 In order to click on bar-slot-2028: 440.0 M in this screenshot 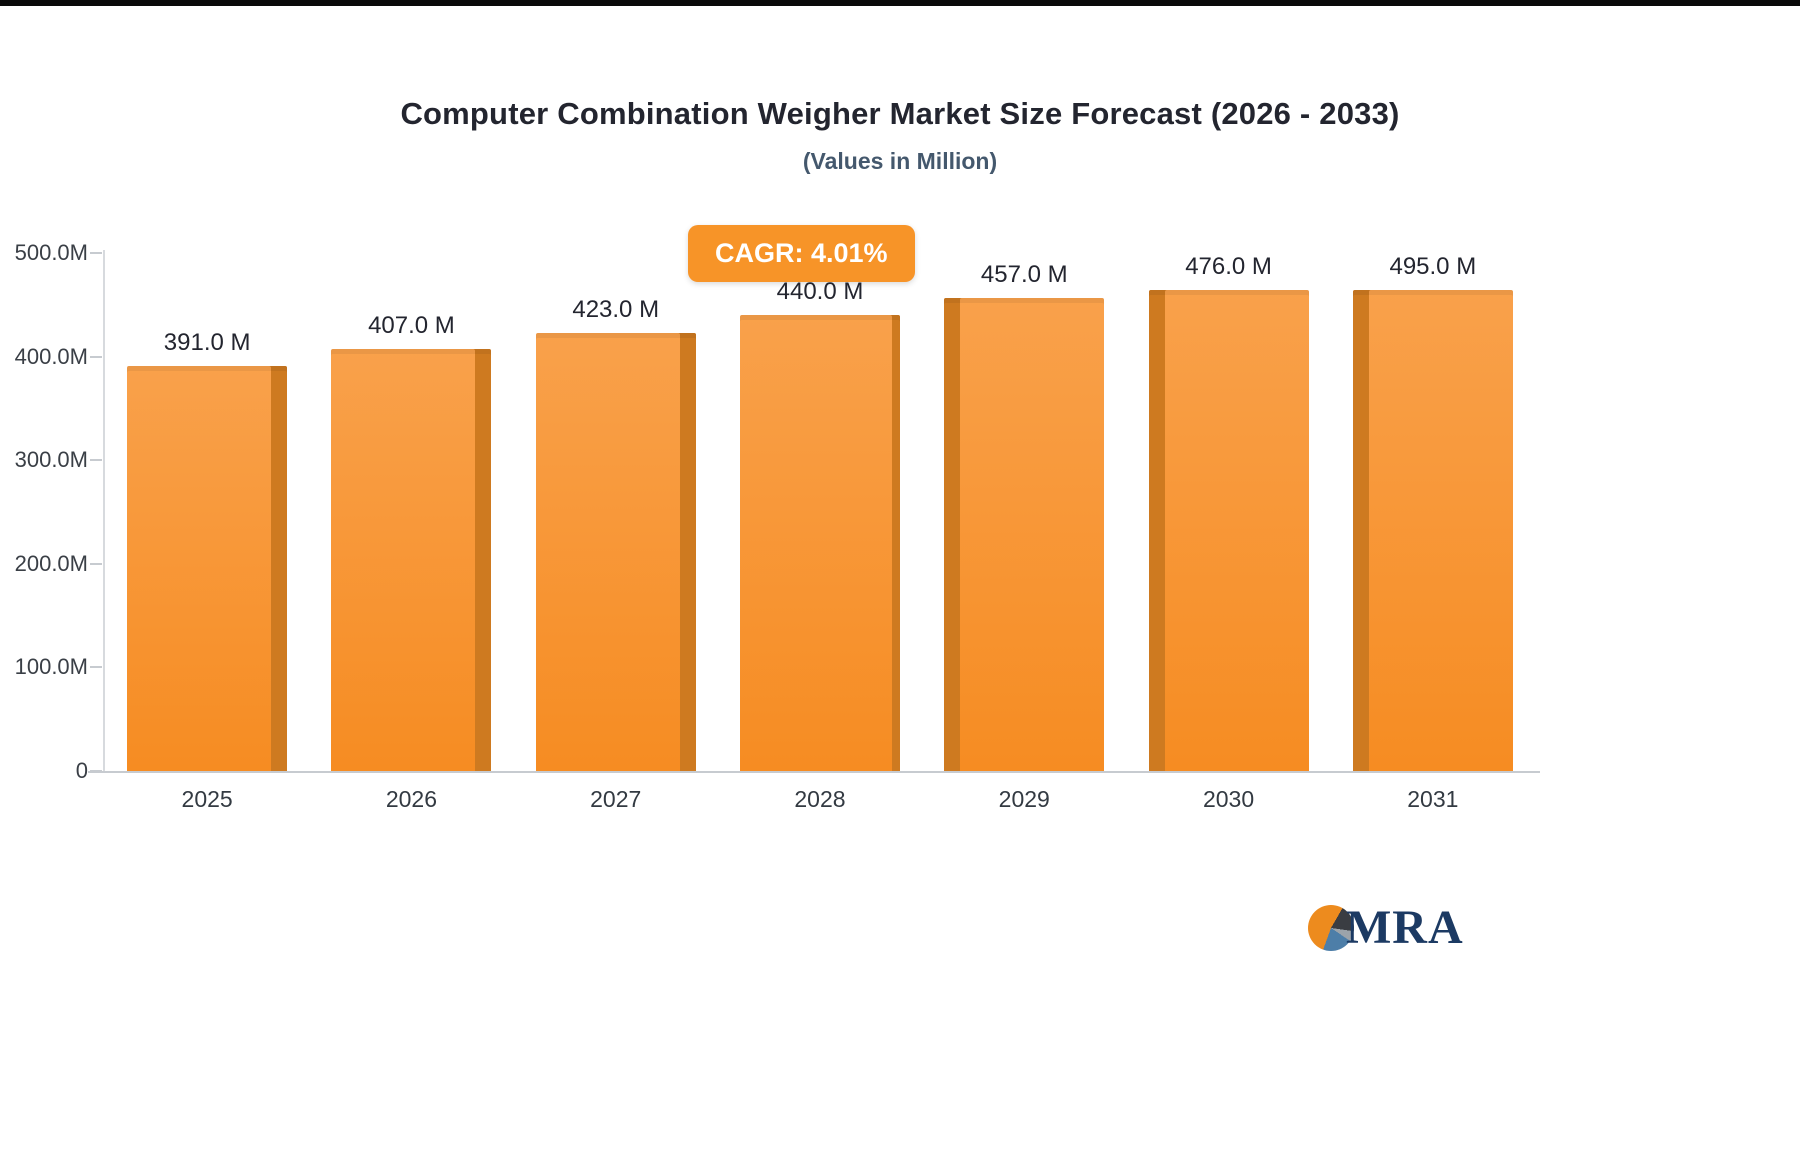, I will do `click(820, 512)`.